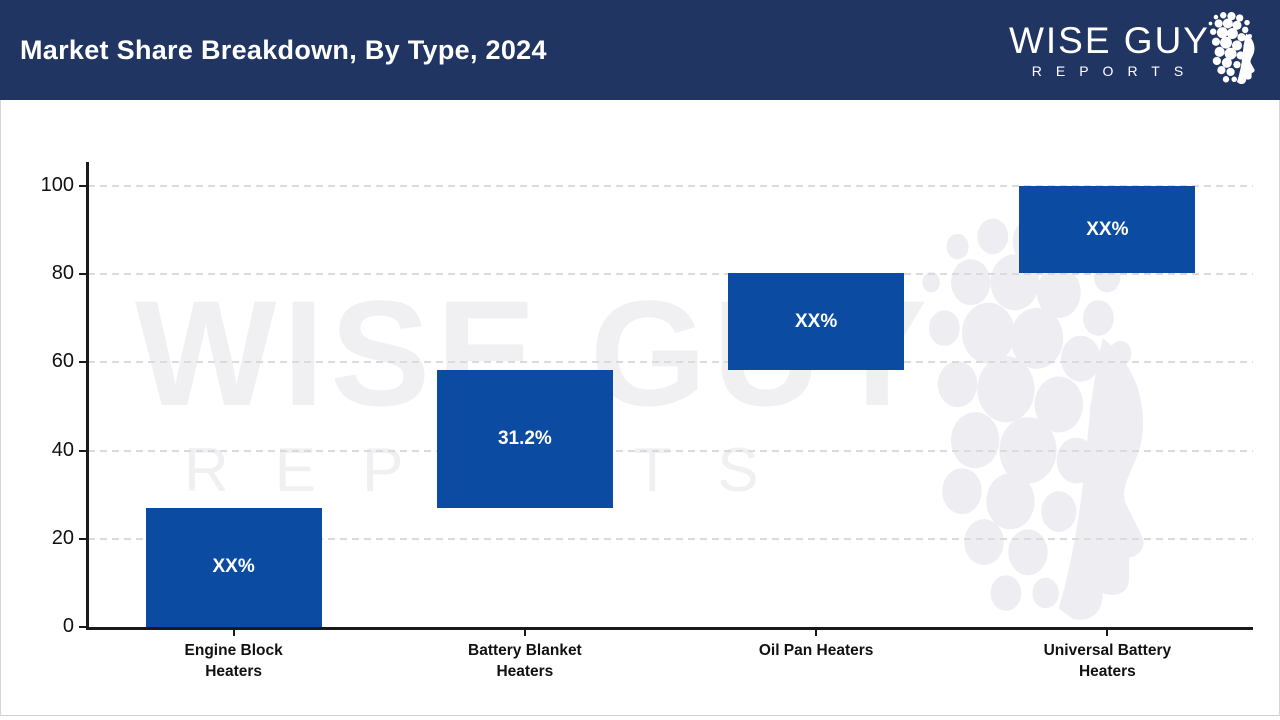 This screenshot has width=1280, height=720. I want to click on x-category-label-line: Universal Battery, so click(1107, 650).